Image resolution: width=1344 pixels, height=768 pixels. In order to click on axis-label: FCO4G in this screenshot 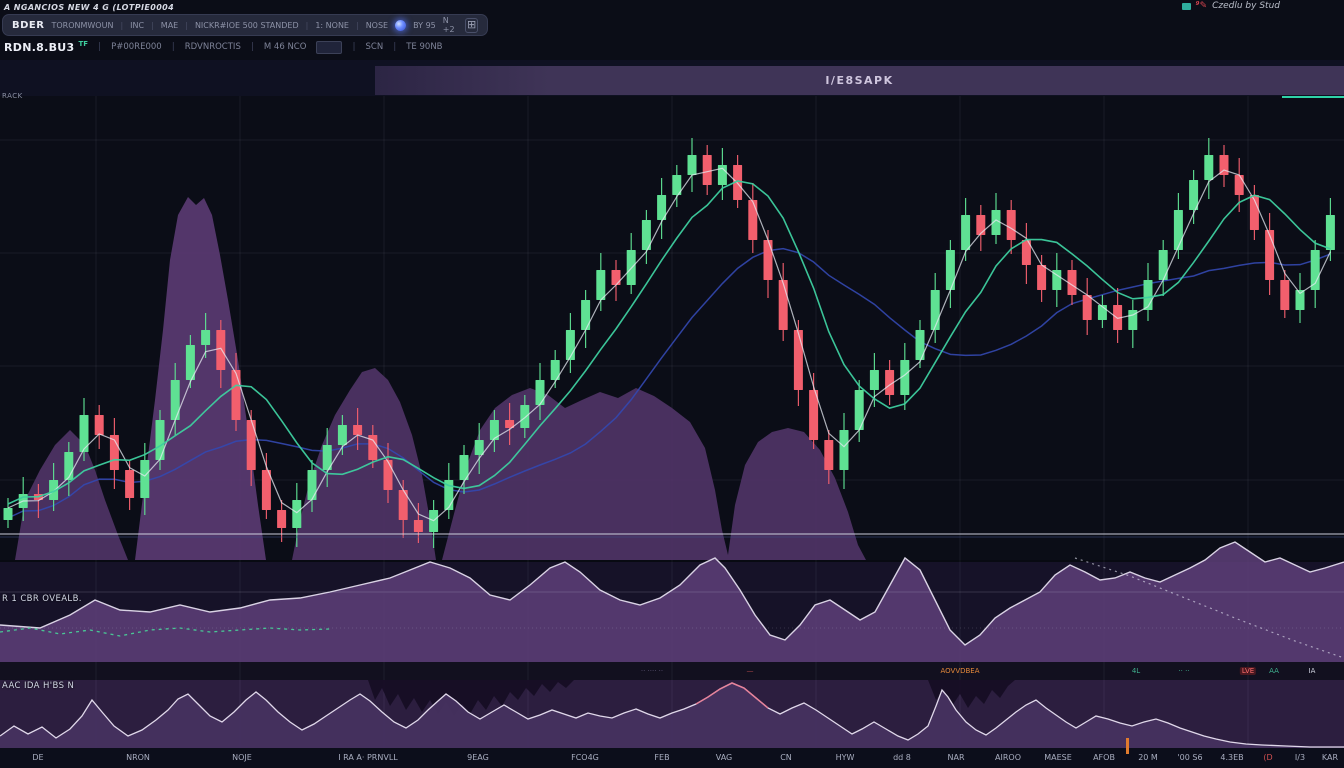, I will do `click(585, 757)`.